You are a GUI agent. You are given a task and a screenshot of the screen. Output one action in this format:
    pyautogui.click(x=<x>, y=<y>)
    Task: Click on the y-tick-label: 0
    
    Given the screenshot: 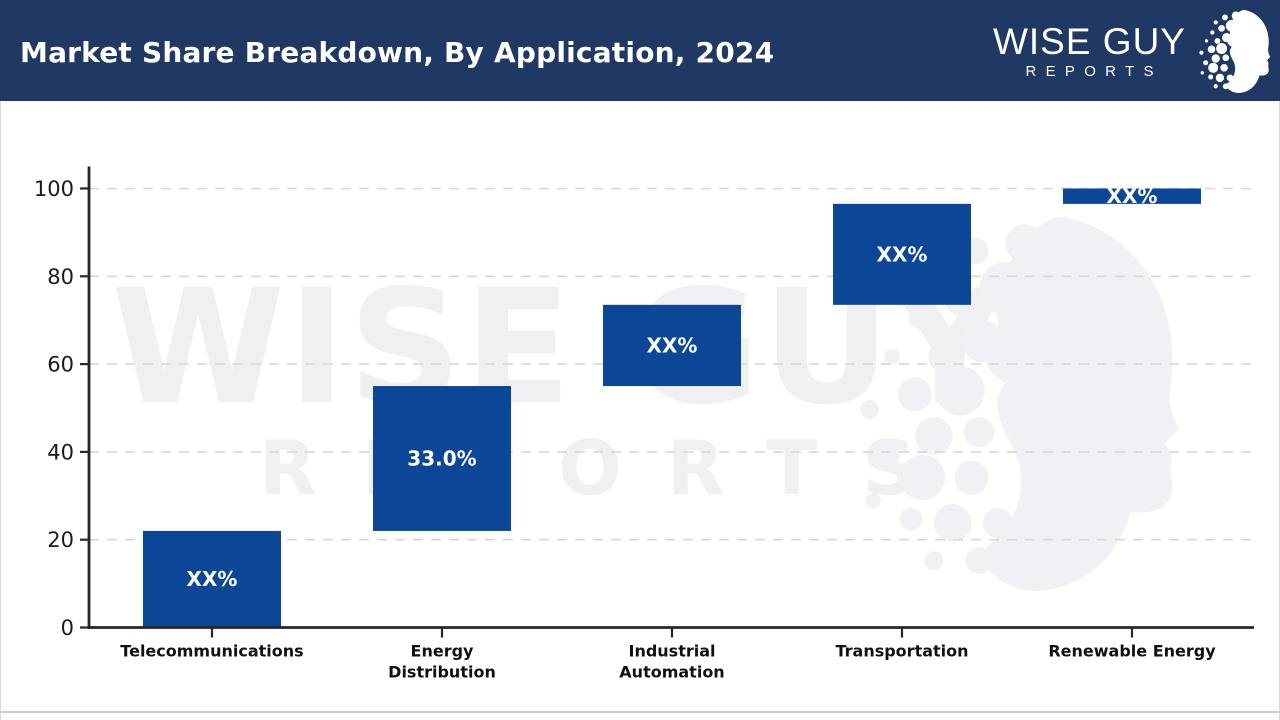 What is the action you would take?
    pyautogui.click(x=67, y=628)
    